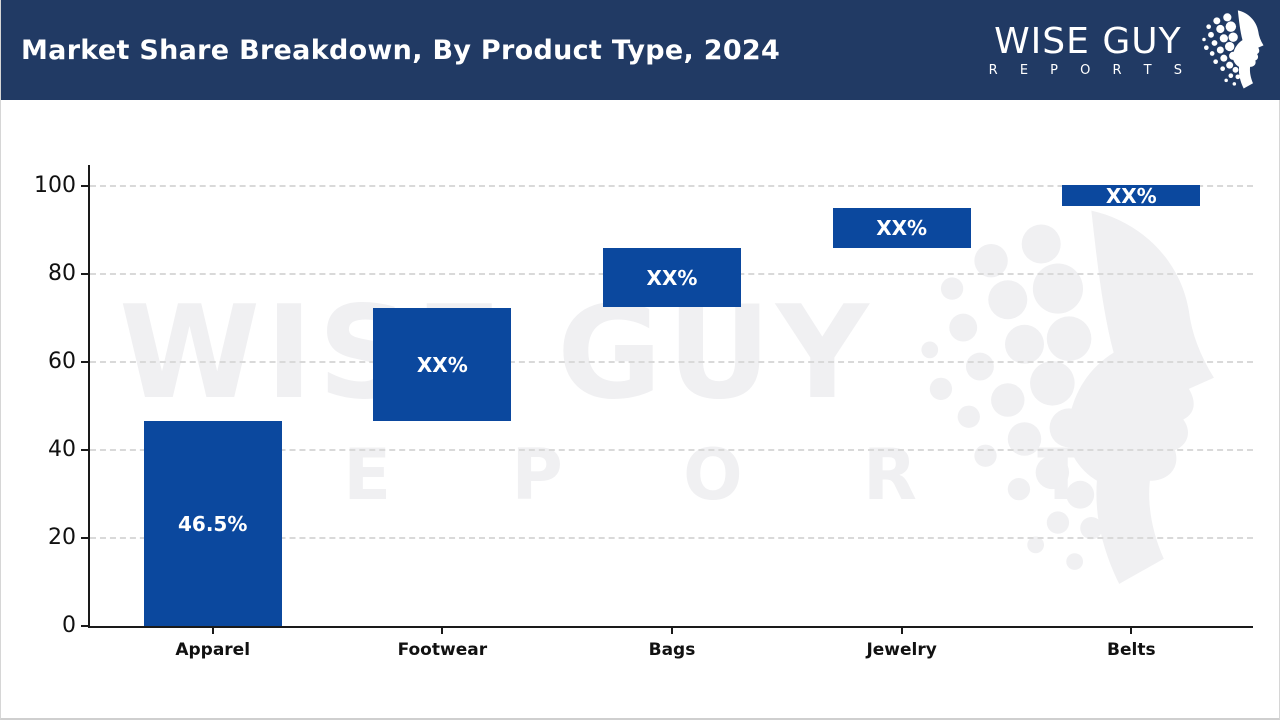 This screenshot has width=1280, height=720. What do you see at coordinates (62, 537) in the screenshot?
I see `y-tick-label: 20` at bounding box center [62, 537].